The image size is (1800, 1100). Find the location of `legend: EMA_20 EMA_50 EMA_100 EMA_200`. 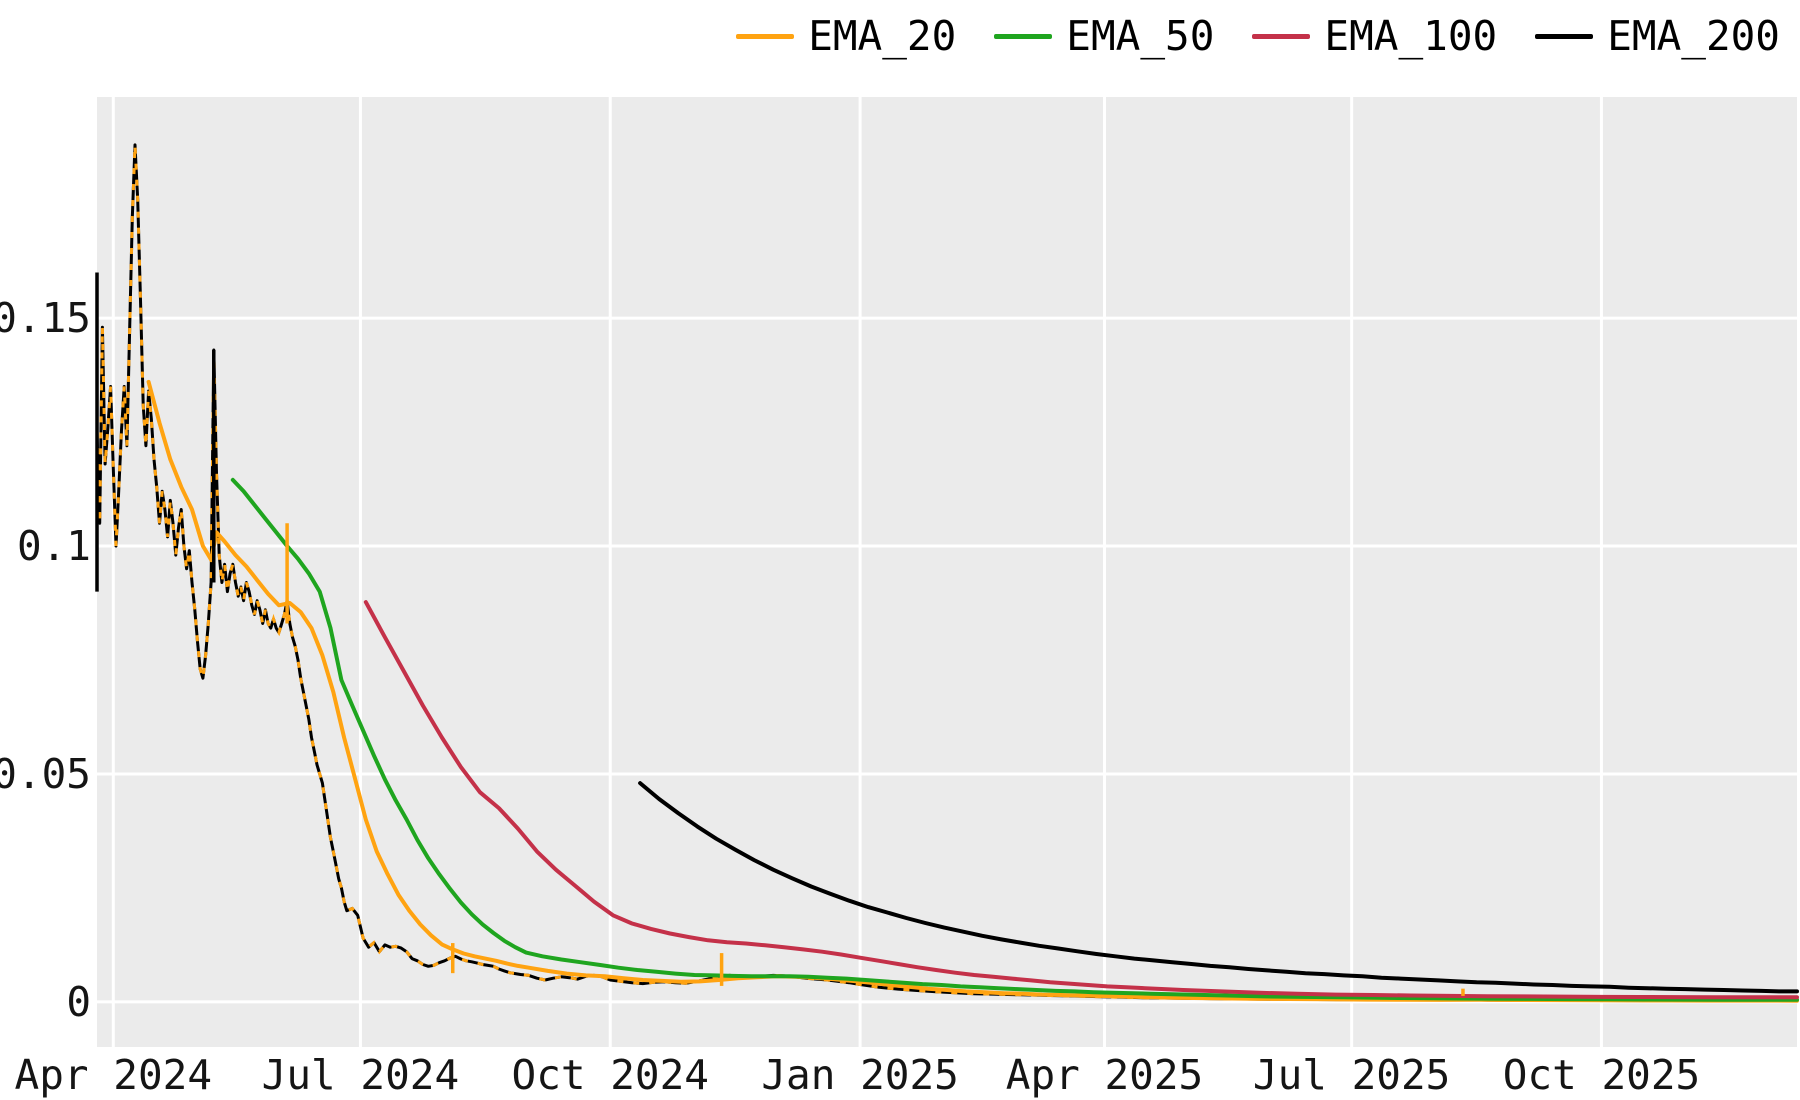

legend: EMA_20 EMA_50 EMA_100 EMA_200 is located at coordinates (1258, 36).